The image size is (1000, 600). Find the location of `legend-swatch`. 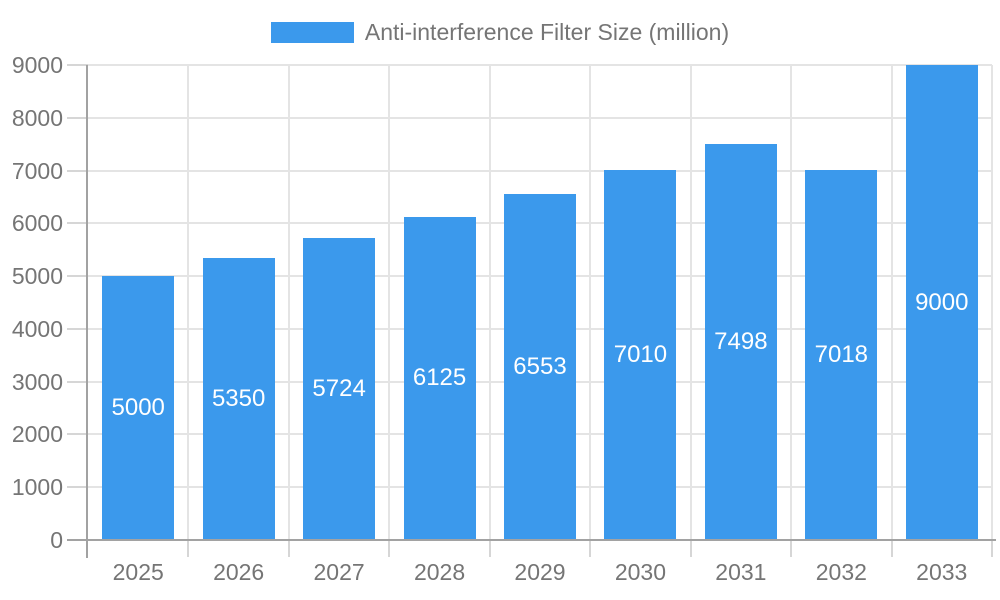

legend-swatch is located at coordinates (312, 32).